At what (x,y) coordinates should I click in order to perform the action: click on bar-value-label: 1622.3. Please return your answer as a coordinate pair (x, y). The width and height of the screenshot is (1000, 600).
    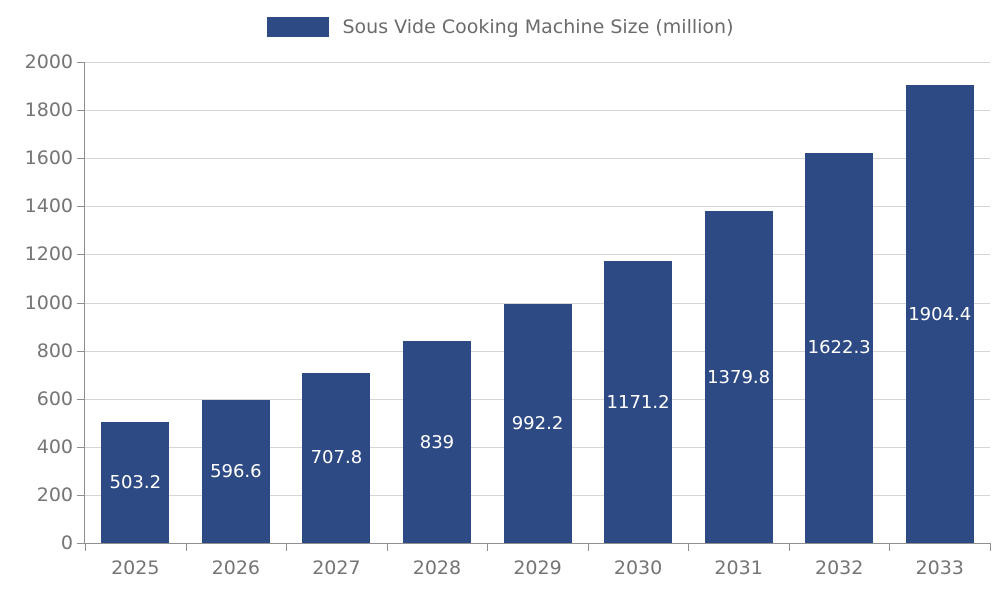
    Looking at the image, I should click on (839, 348).